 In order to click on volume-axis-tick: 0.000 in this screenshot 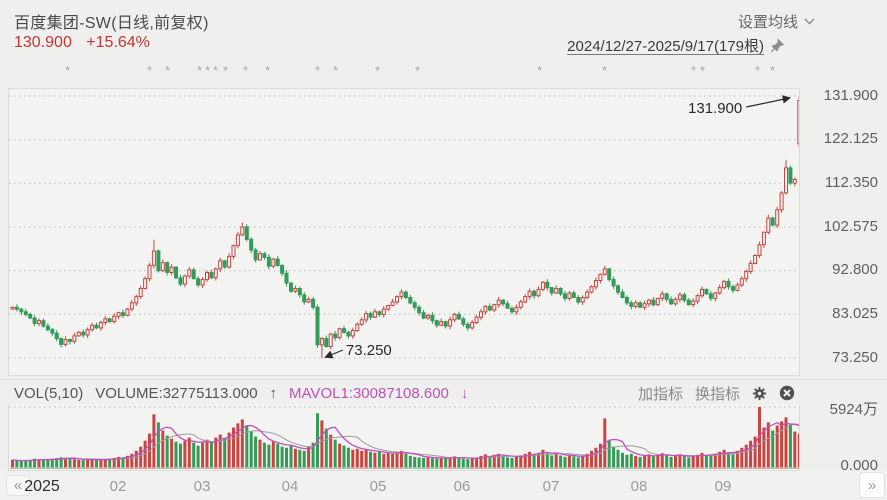, I will do `click(859, 465)`.